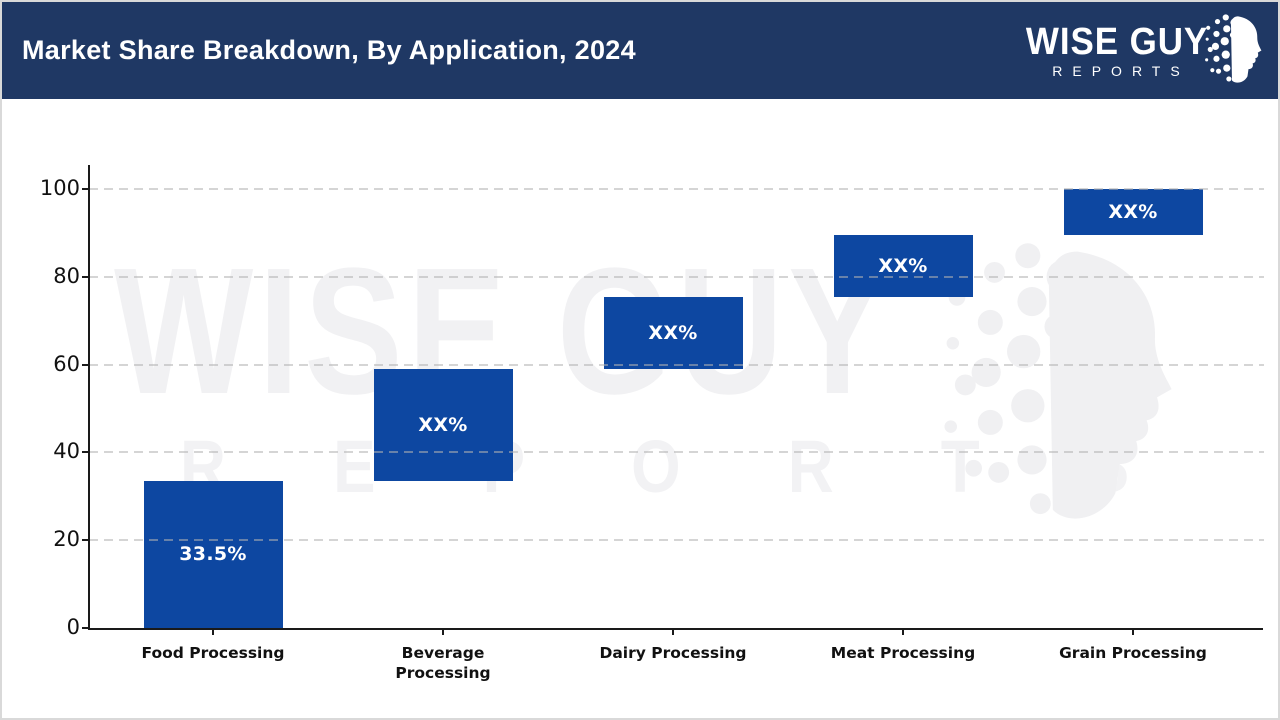  What do you see at coordinates (1133, 653) in the screenshot?
I see `x-axis-category-label: Grain Processing` at bounding box center [1133, 653].